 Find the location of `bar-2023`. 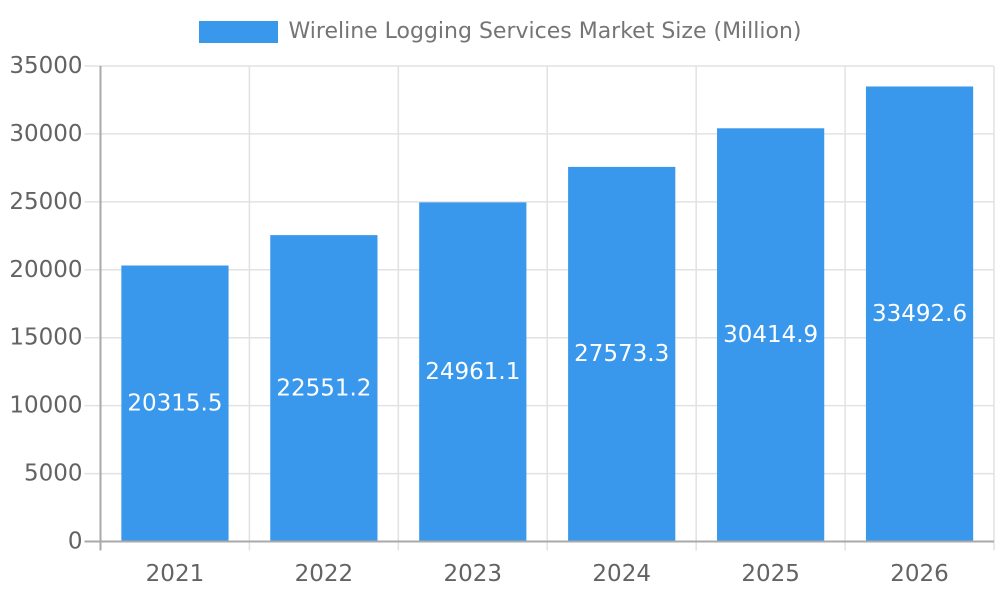

bar-2023 is located at coordinates (473, 372).